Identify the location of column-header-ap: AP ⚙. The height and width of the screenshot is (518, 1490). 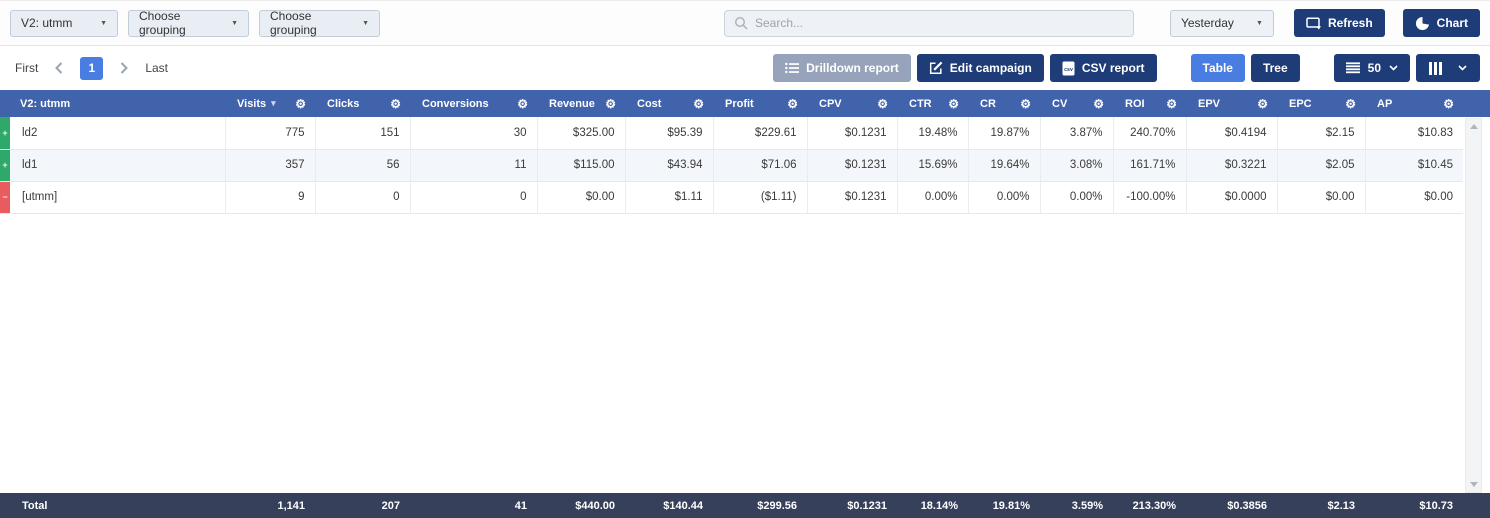
(1415, 103).